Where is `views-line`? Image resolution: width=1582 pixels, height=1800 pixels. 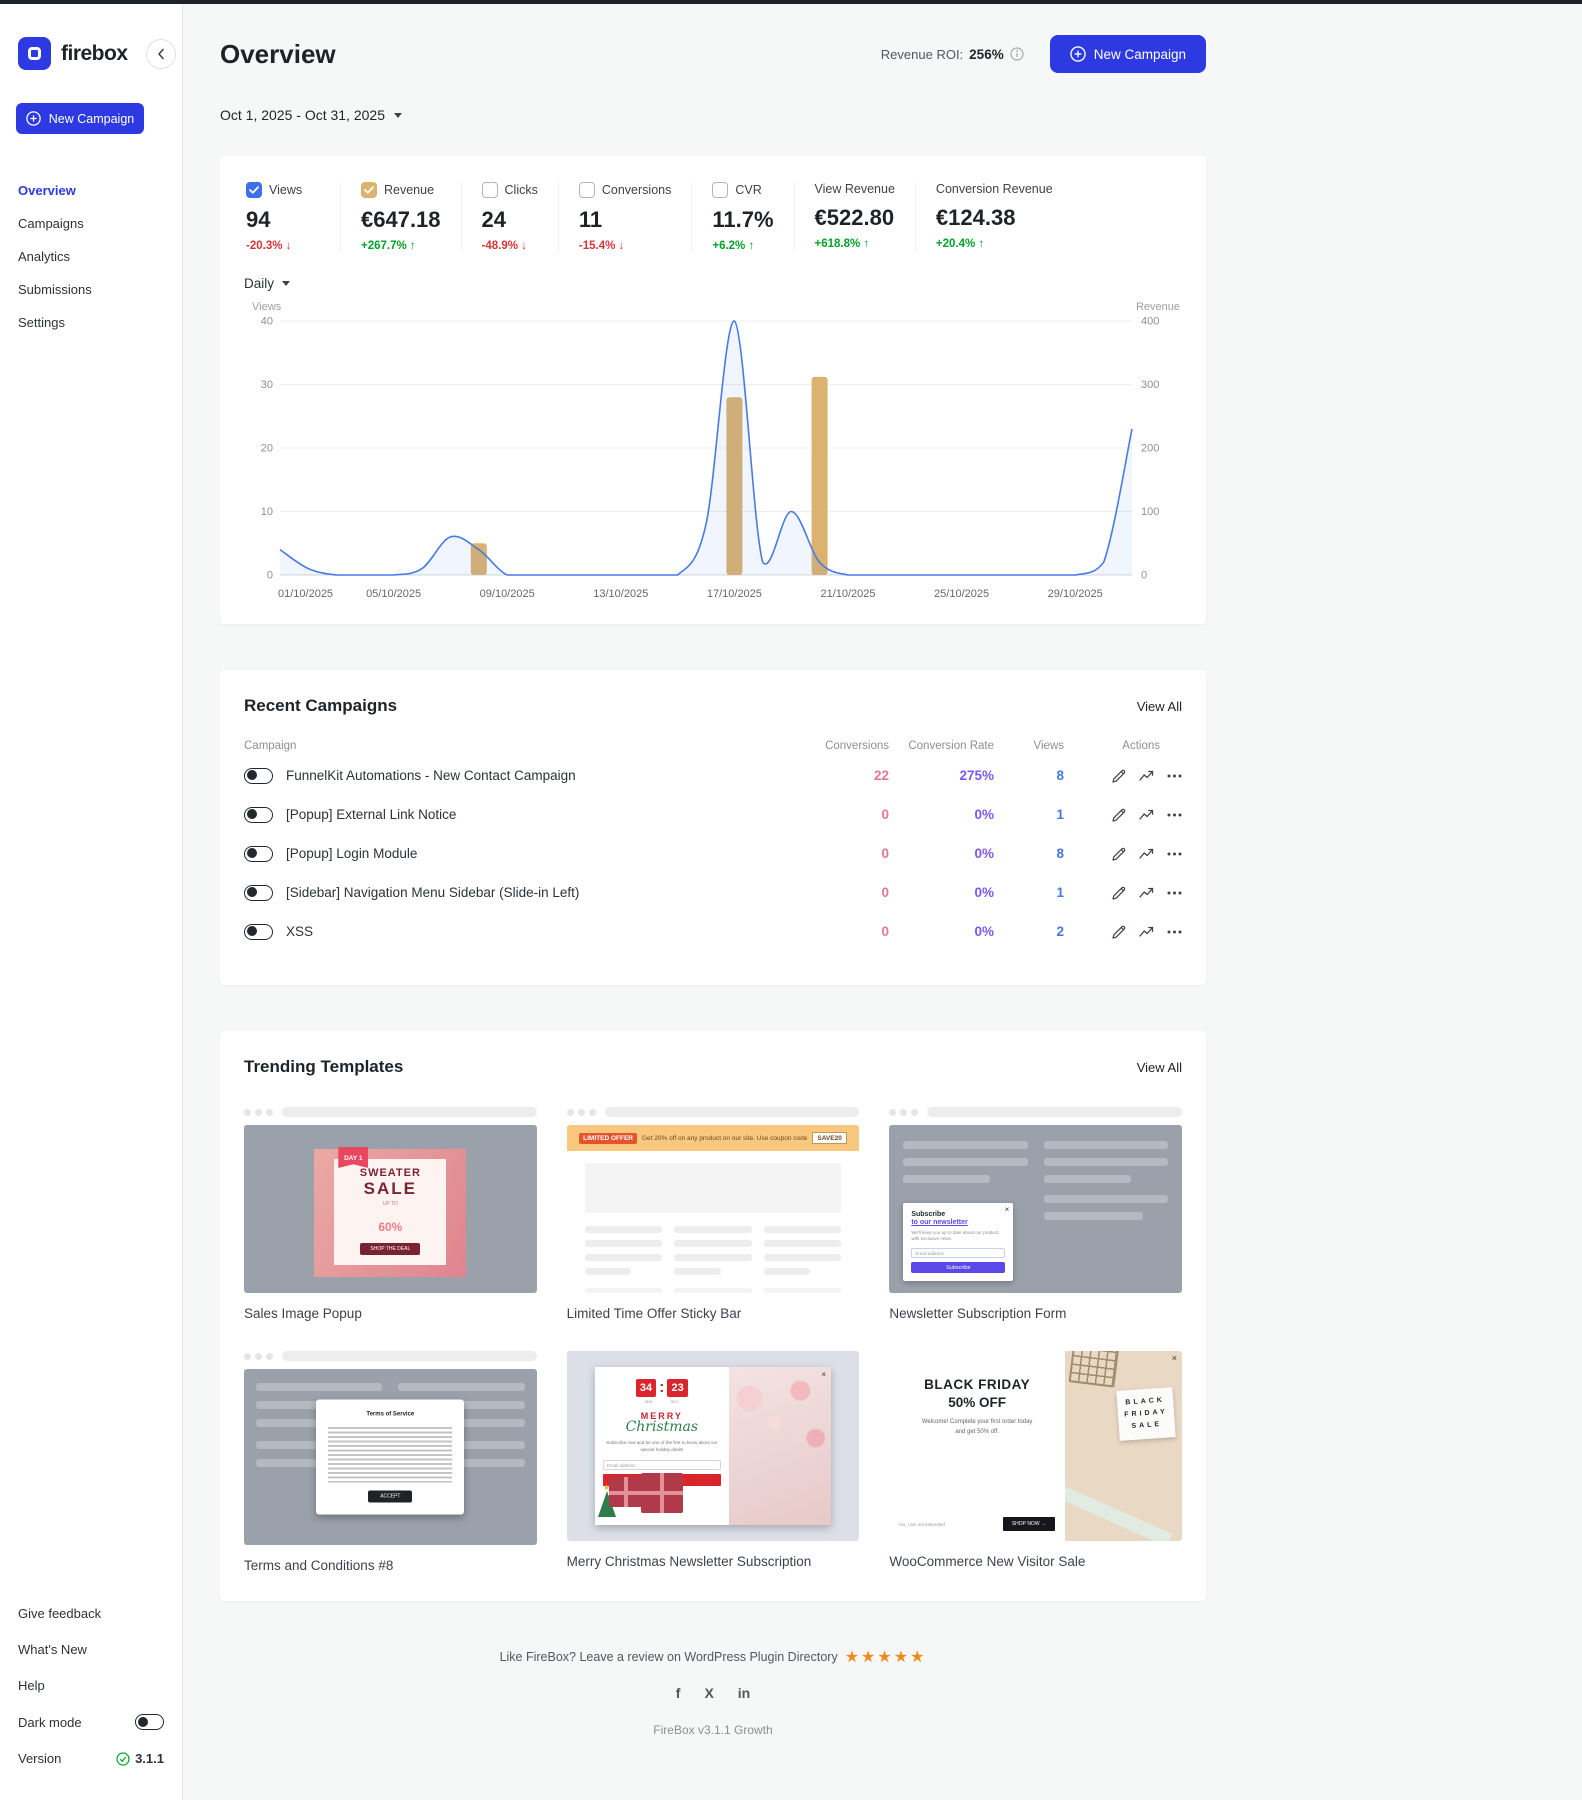
views-line is located at coordinates (706, 448).